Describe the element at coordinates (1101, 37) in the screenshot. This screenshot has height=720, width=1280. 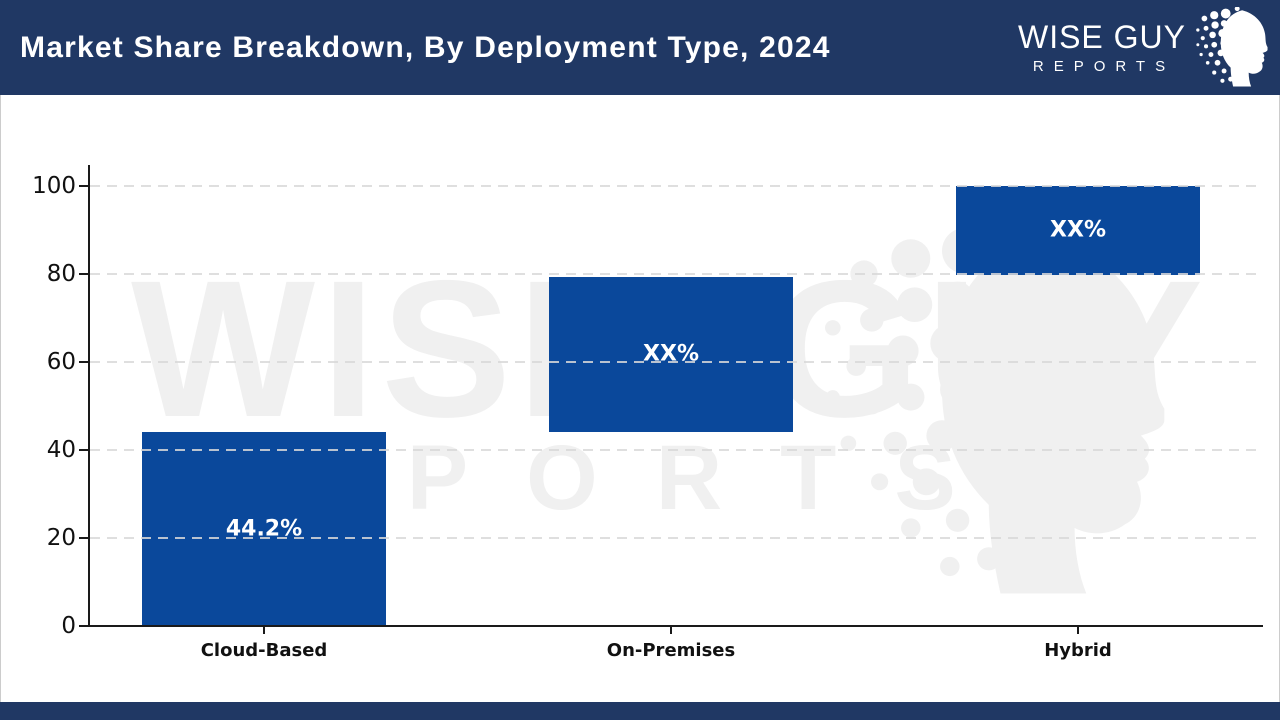
I see `logo-wordmark: WISE GUY` at that location.